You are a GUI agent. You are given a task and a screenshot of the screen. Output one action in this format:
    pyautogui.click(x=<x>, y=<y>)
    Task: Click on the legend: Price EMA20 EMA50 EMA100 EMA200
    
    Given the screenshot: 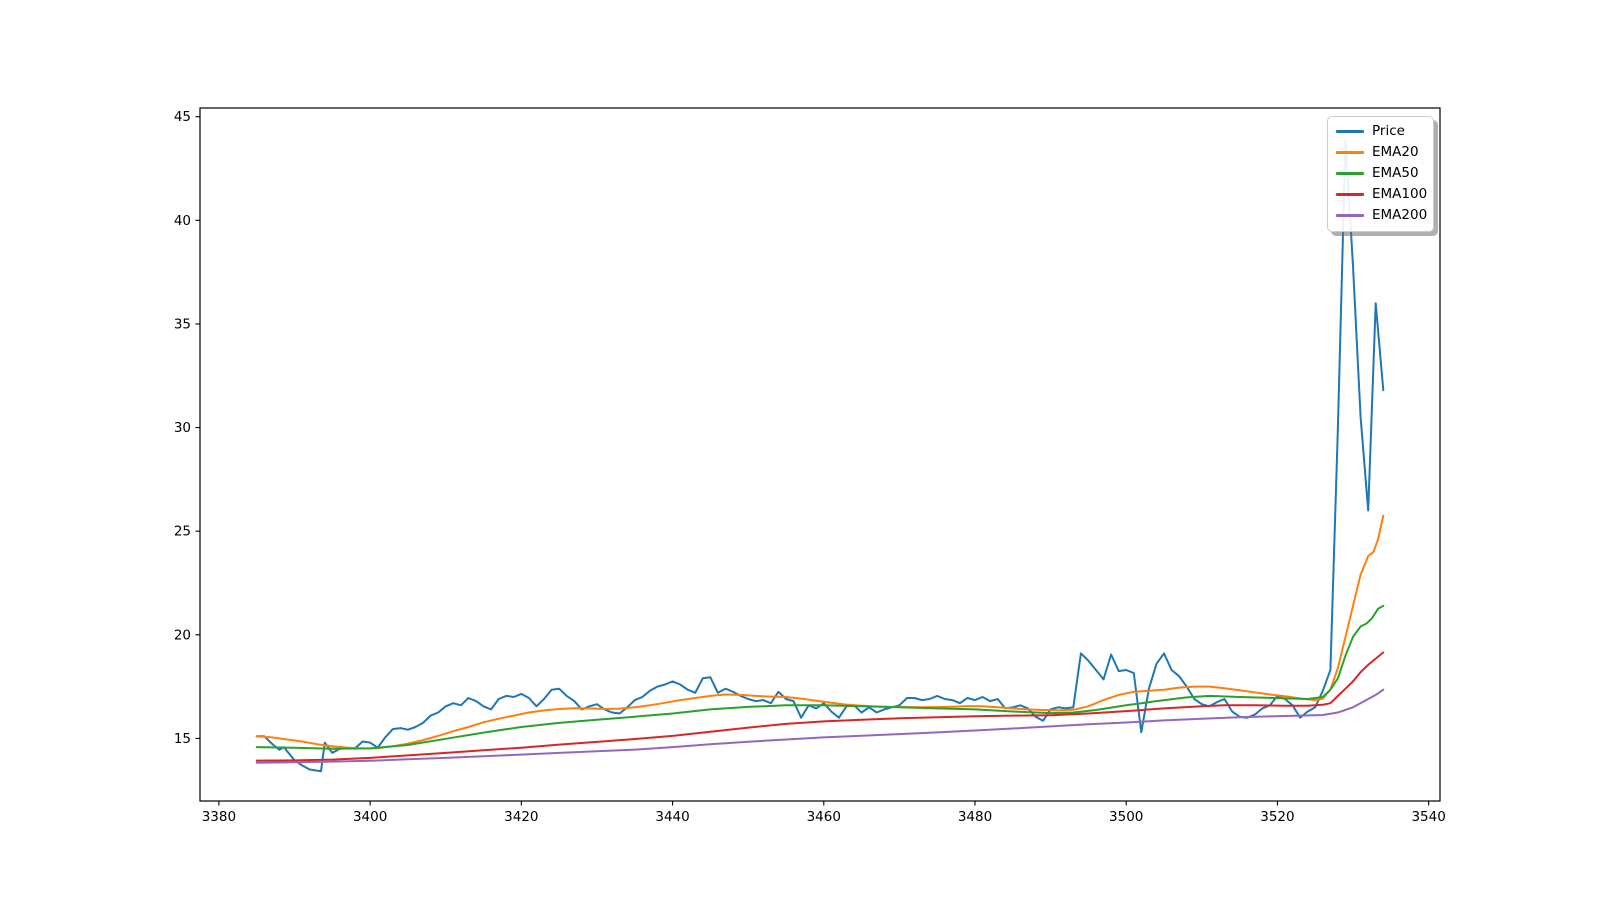 What is the action you would take?
    pyautogui.click(x=1380, y=174)
    